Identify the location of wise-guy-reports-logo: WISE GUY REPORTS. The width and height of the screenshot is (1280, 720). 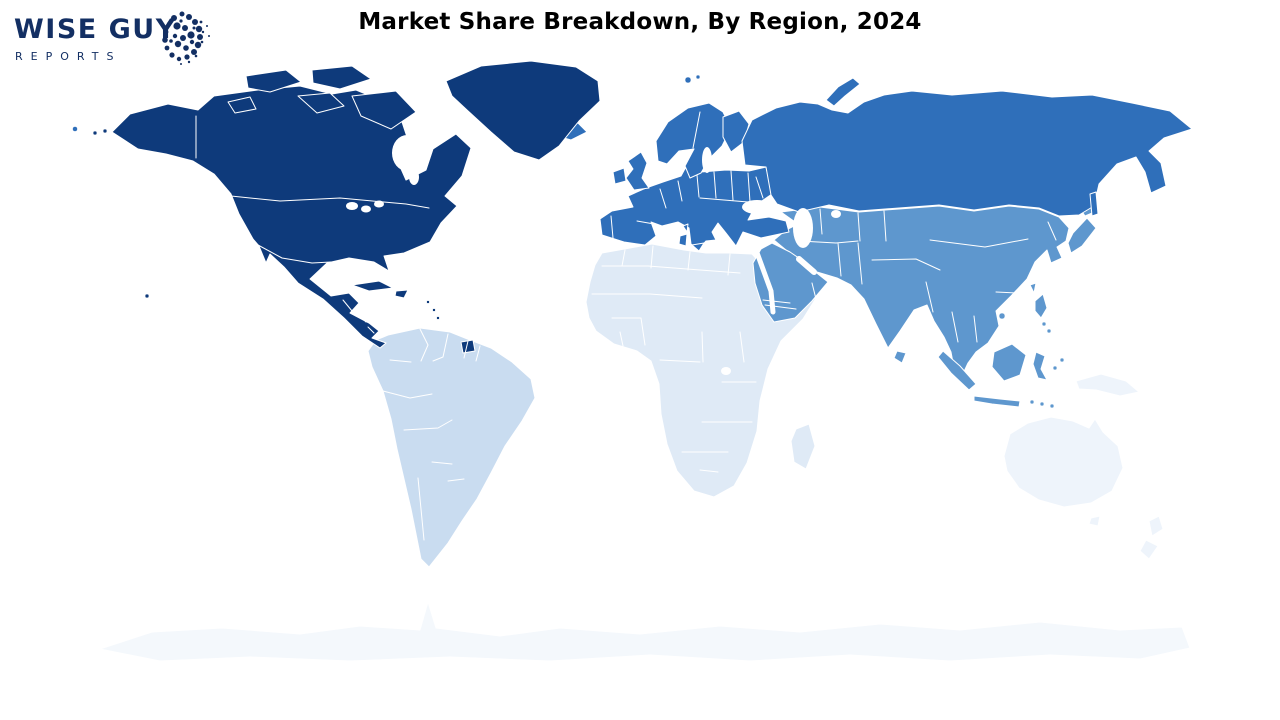
(112, 38).